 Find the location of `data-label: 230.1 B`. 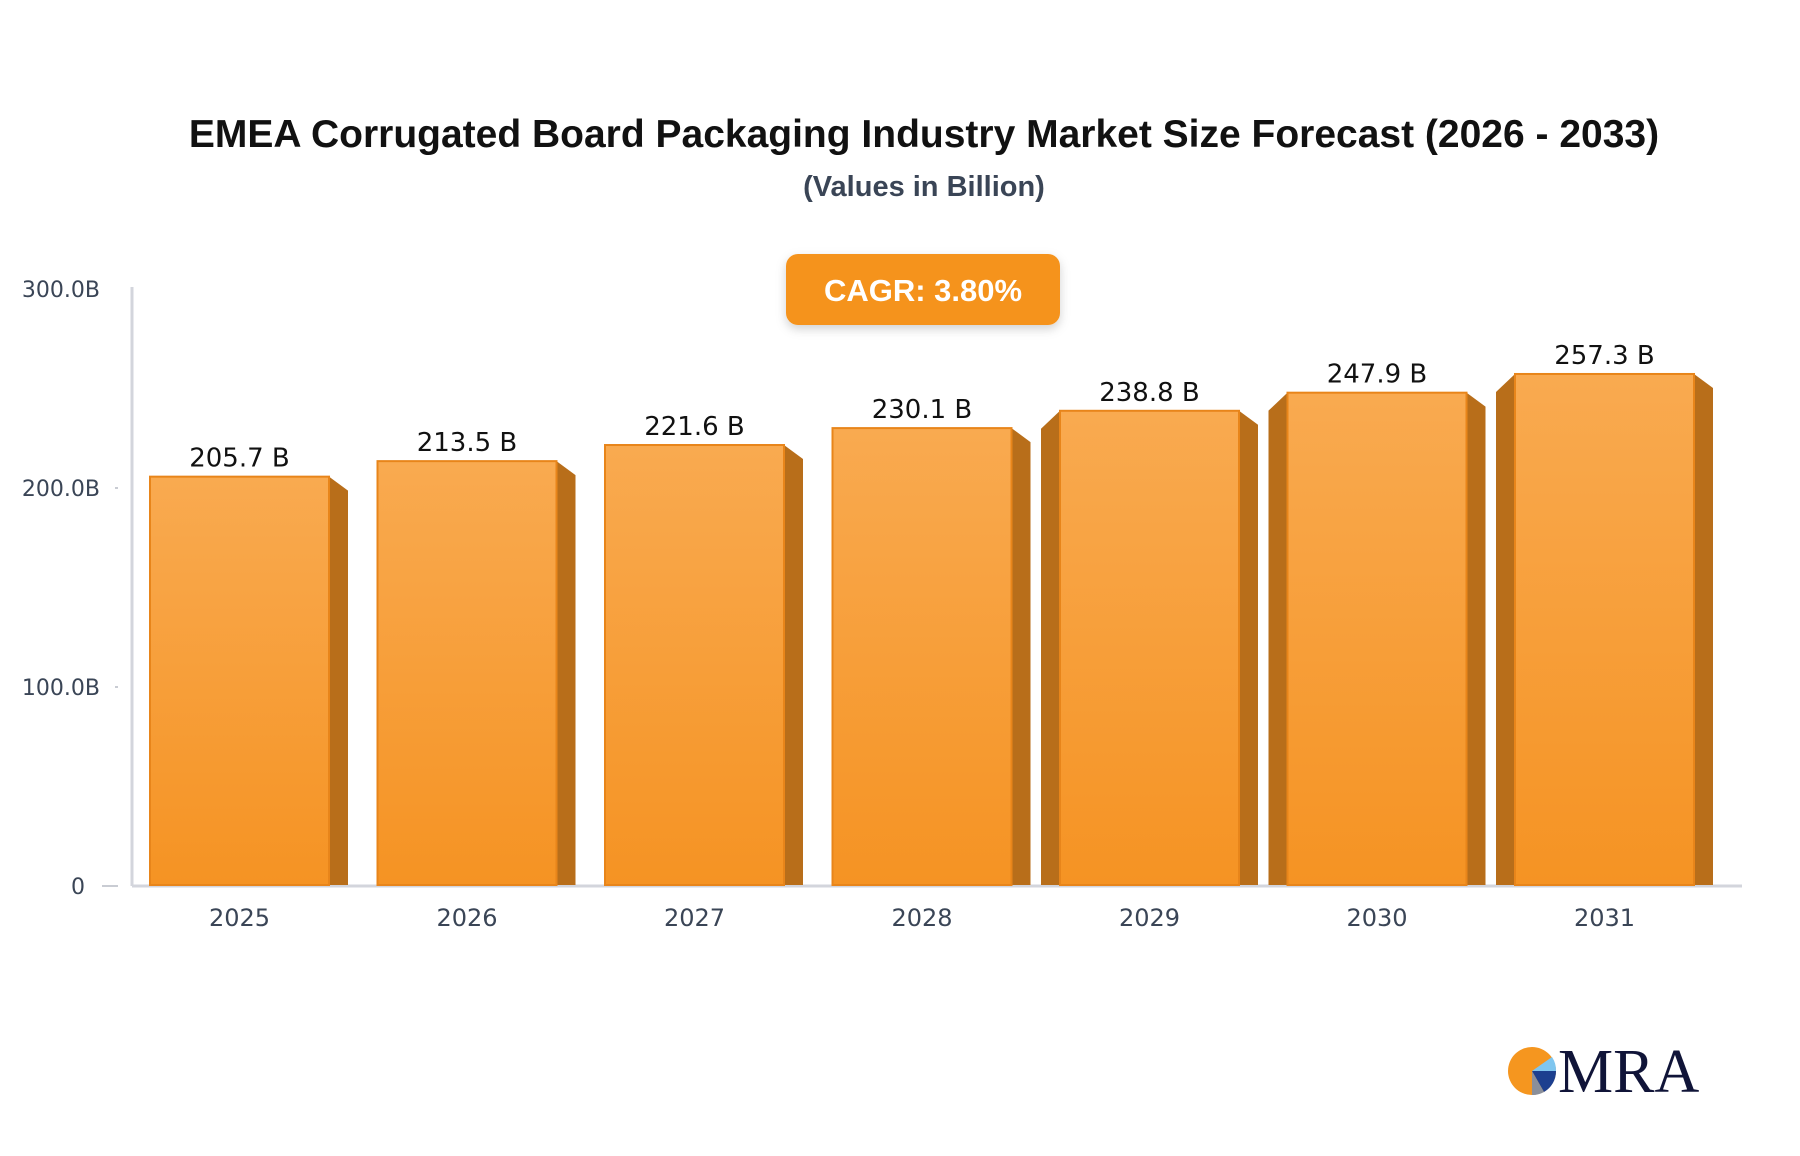

data-label: 230.1 B is located at coordinates (922, 410).